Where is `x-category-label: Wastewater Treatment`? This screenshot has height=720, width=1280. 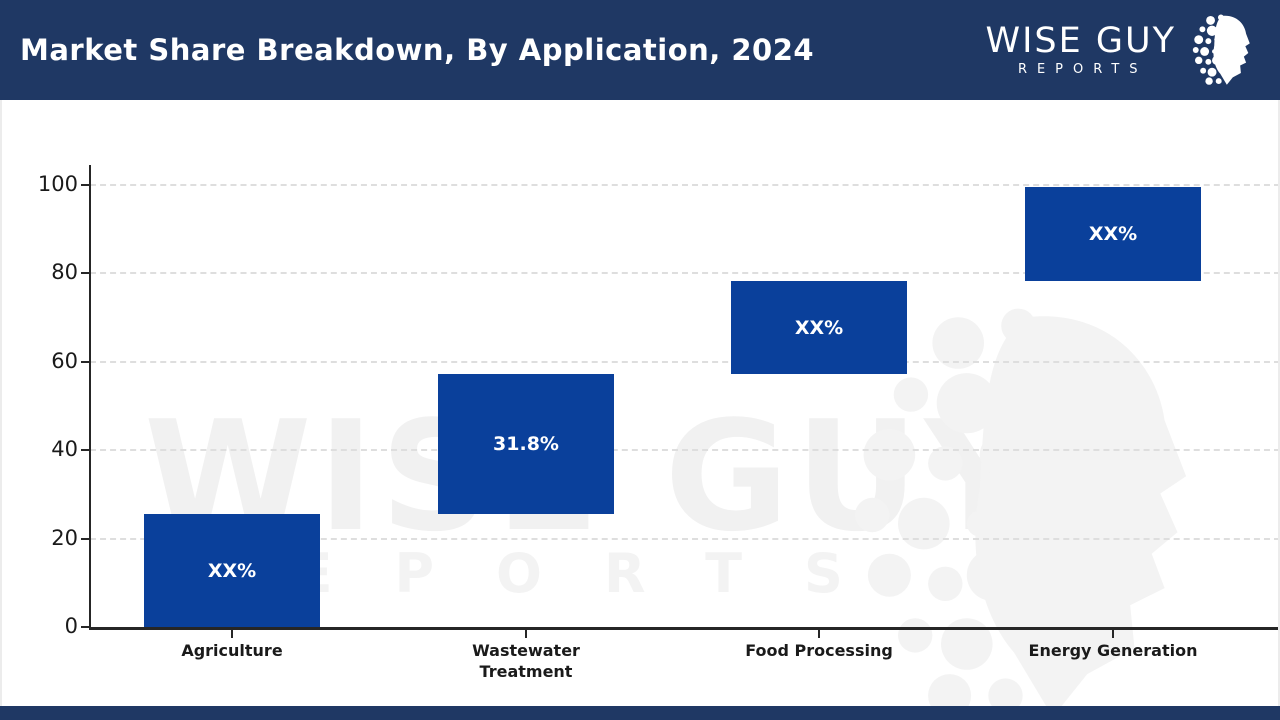 x-category-label: Wastewater Treatment is located at coordinates (526, 661).